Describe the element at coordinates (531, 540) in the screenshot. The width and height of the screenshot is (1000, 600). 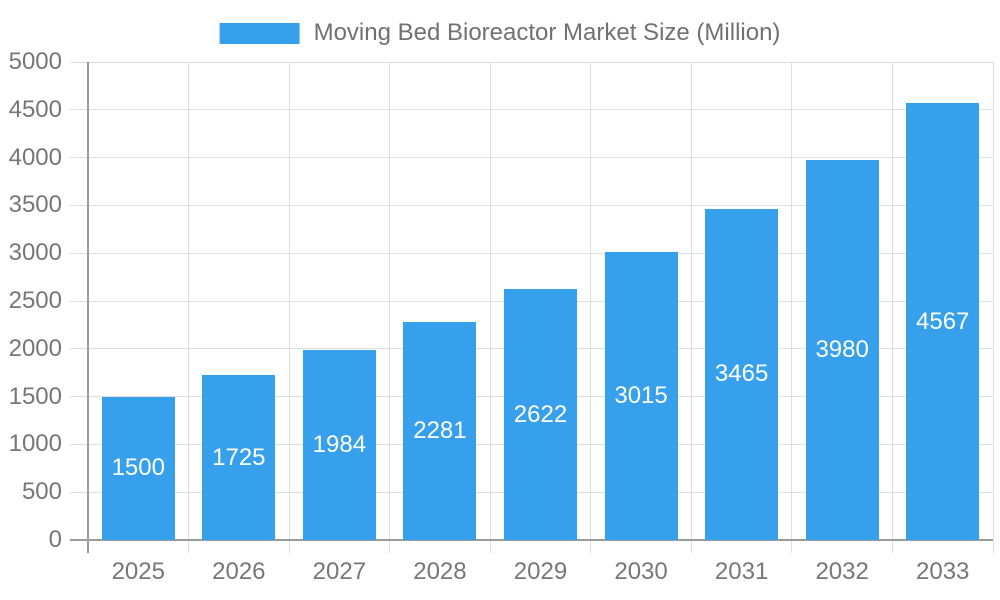
I see `x-axis-line` at that location.